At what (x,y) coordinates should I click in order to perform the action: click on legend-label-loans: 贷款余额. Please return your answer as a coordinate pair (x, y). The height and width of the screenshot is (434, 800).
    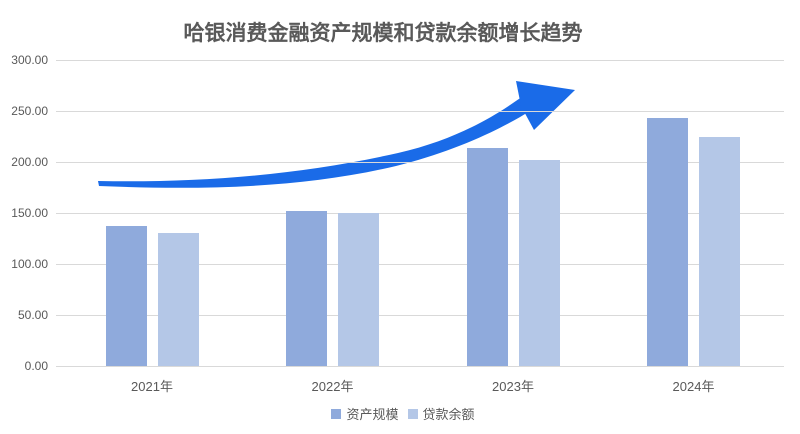
    Looking at the image, I should click on (448, 414).